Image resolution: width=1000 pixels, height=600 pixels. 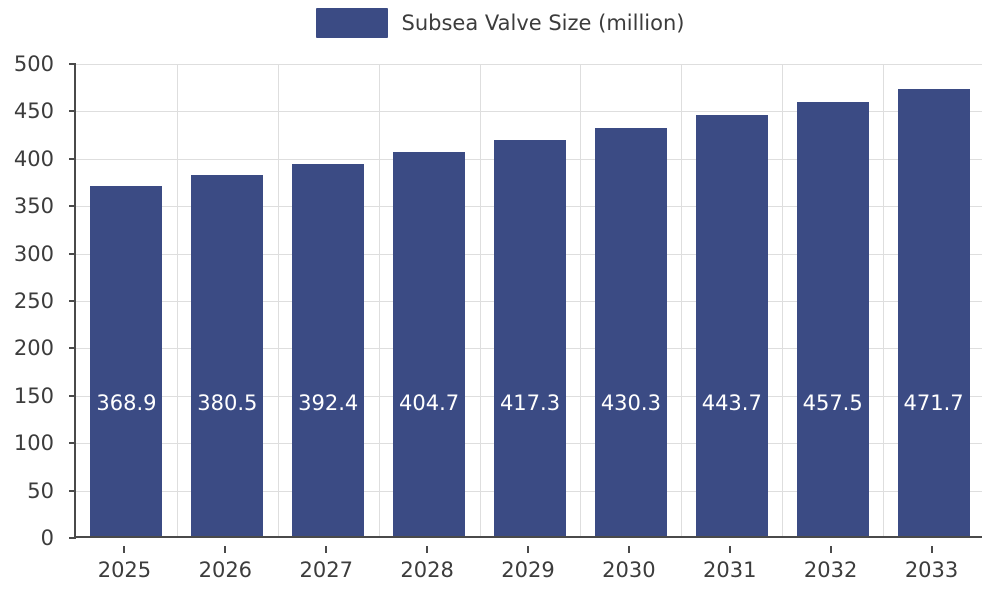 What do you see at coordinates (629, 570) in the screenshot?
I see `x-tick-label: 2030` at bounding box center [629, 570].